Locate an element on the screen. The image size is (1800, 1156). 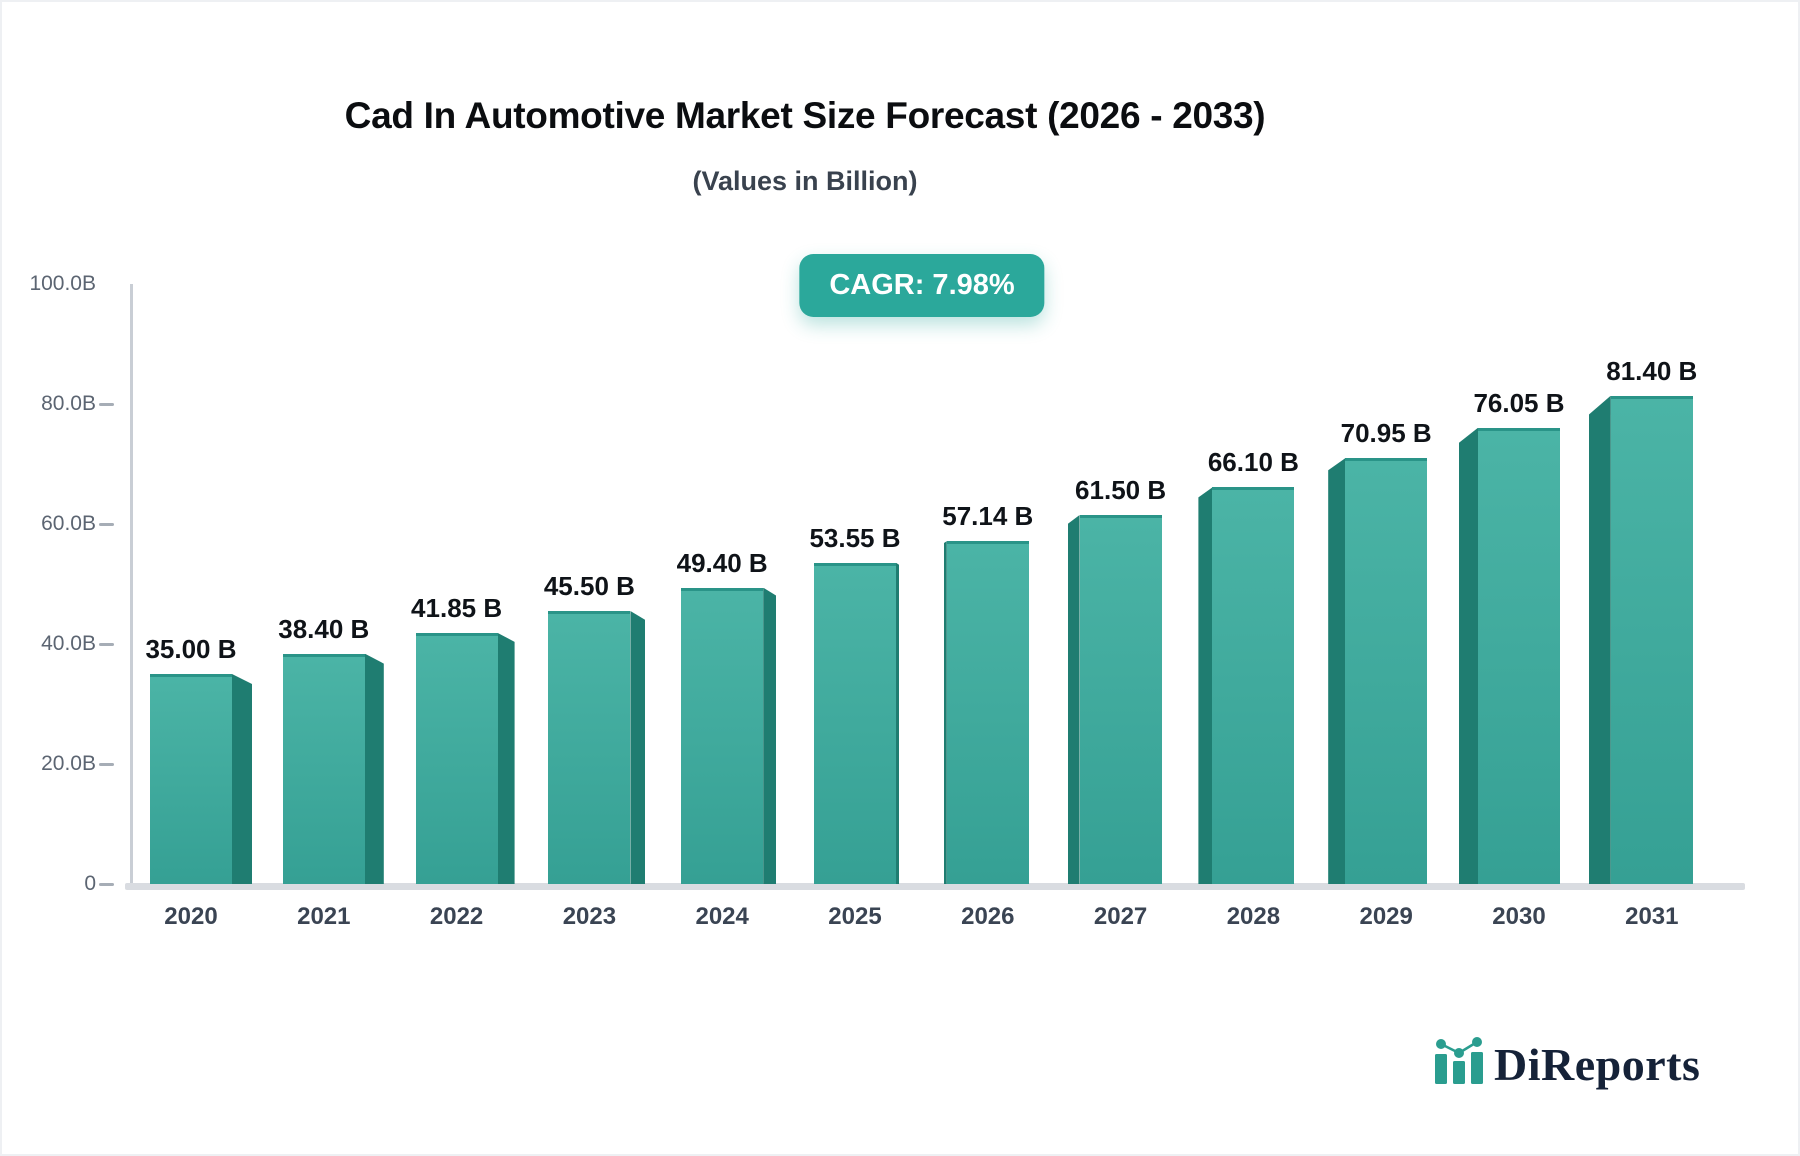
x-axis-label: 2028 is located at coordinates (1253, 916).